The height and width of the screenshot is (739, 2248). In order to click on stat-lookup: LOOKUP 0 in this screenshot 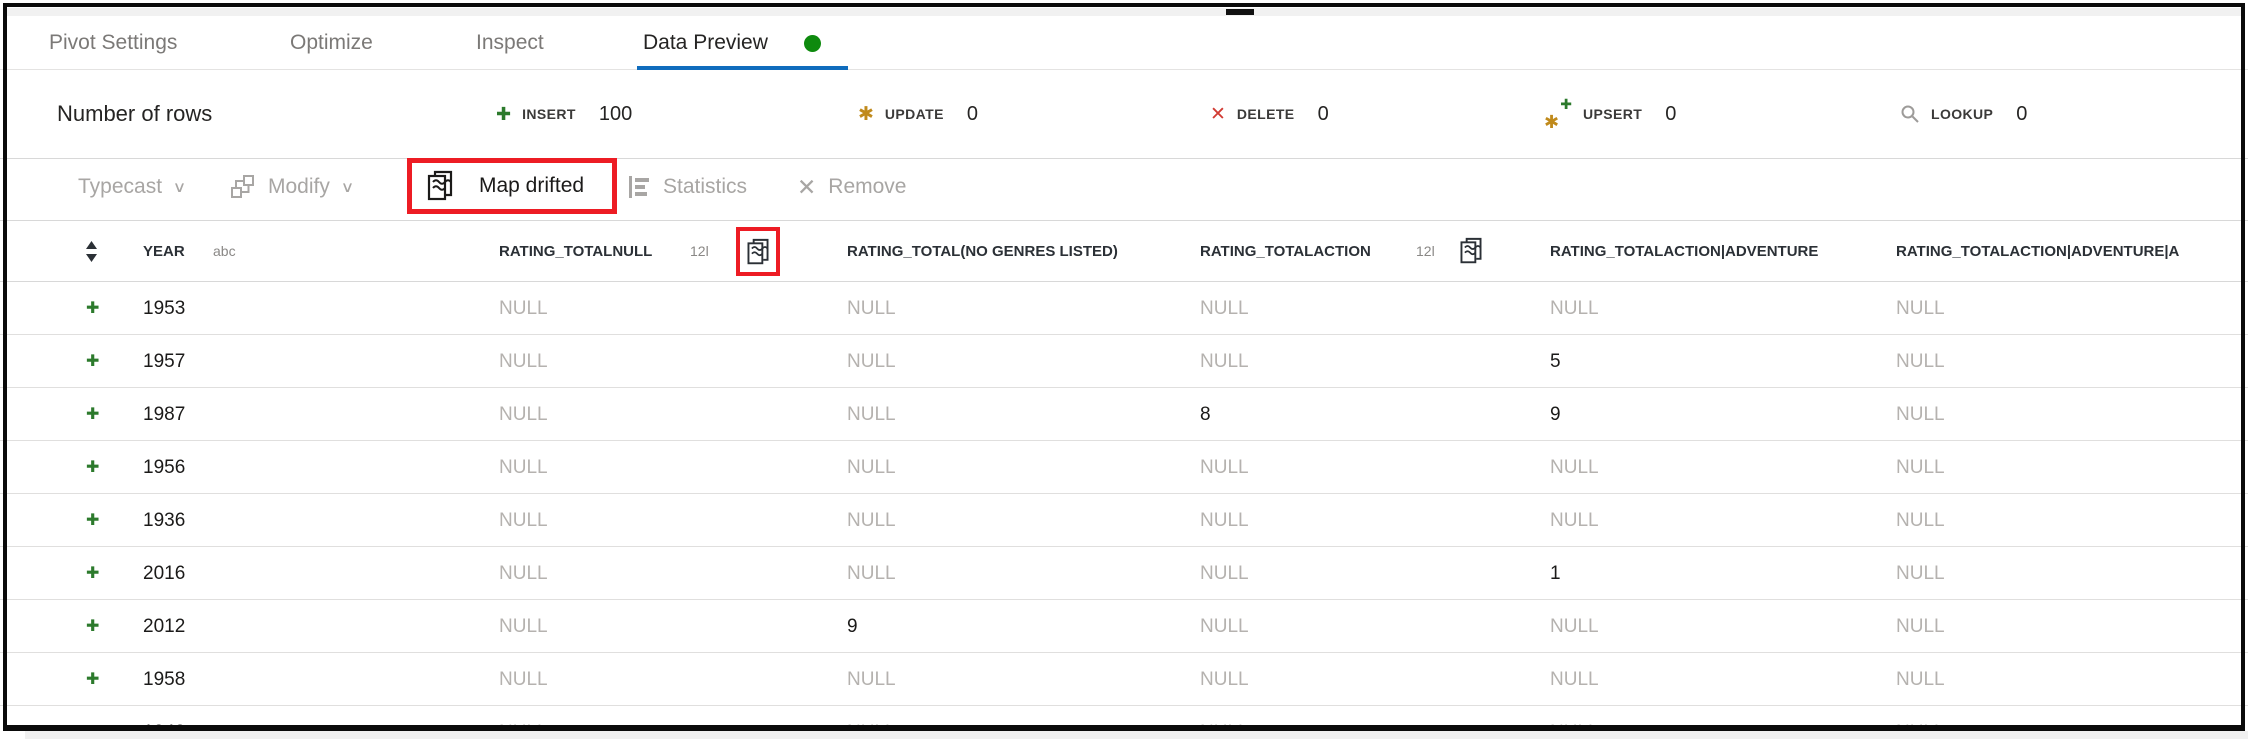, I will do `click(1963, 114)`.